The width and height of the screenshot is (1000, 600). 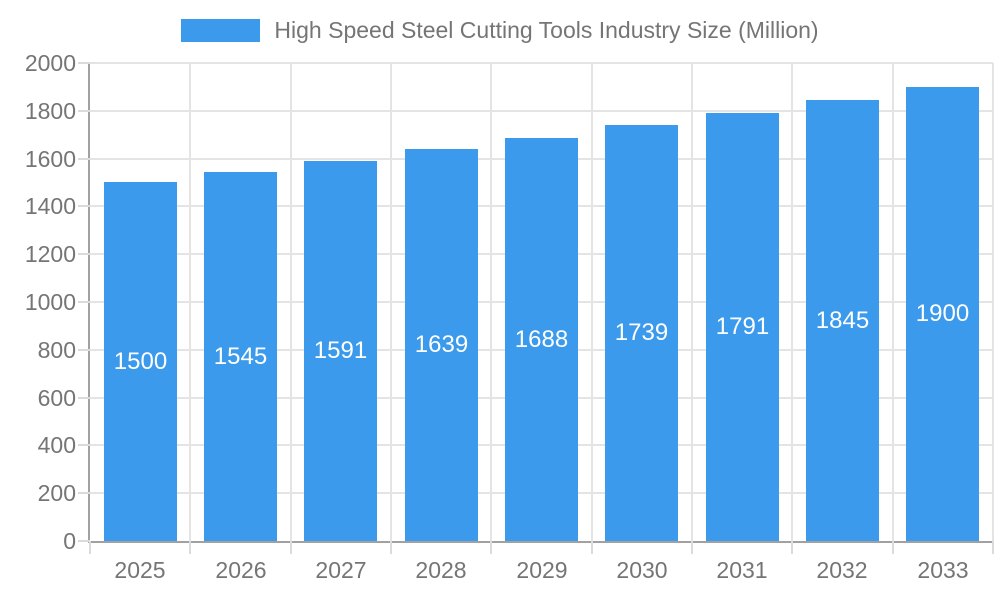 I want to click on bar-value-label: 1688, so click(x=541, y=339).